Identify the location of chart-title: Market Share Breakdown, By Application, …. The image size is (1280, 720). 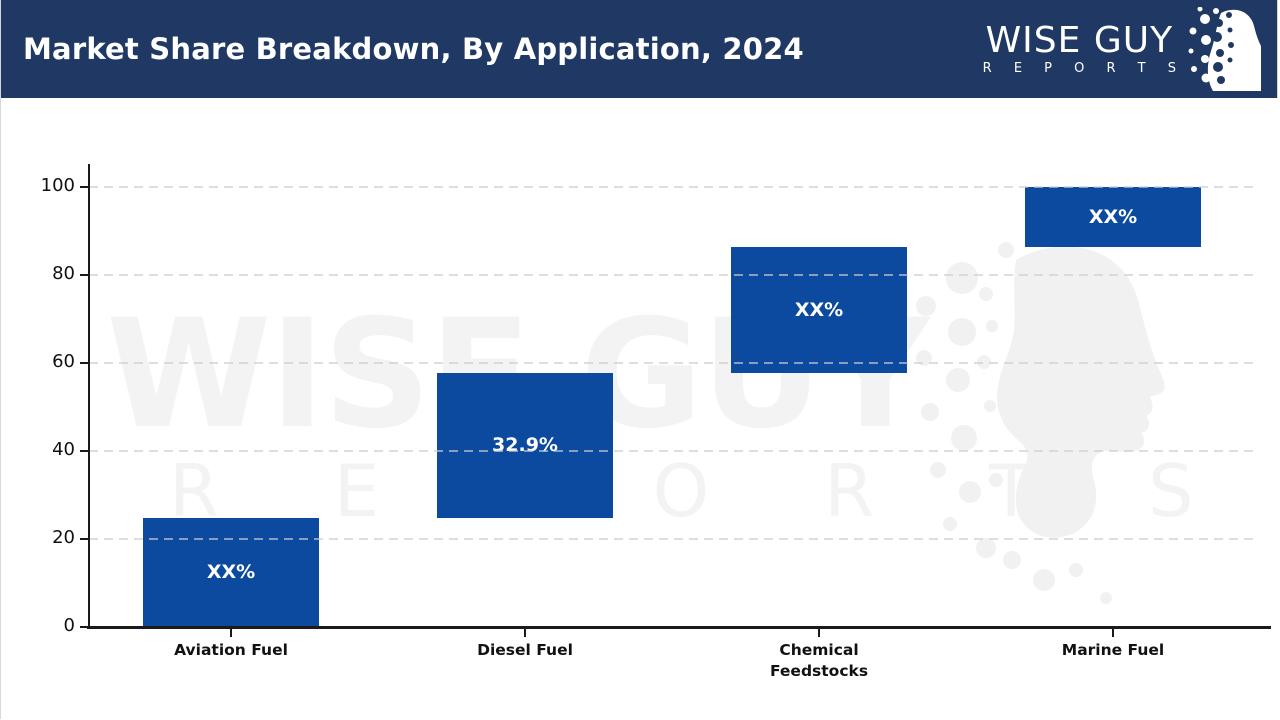
(413, 49).